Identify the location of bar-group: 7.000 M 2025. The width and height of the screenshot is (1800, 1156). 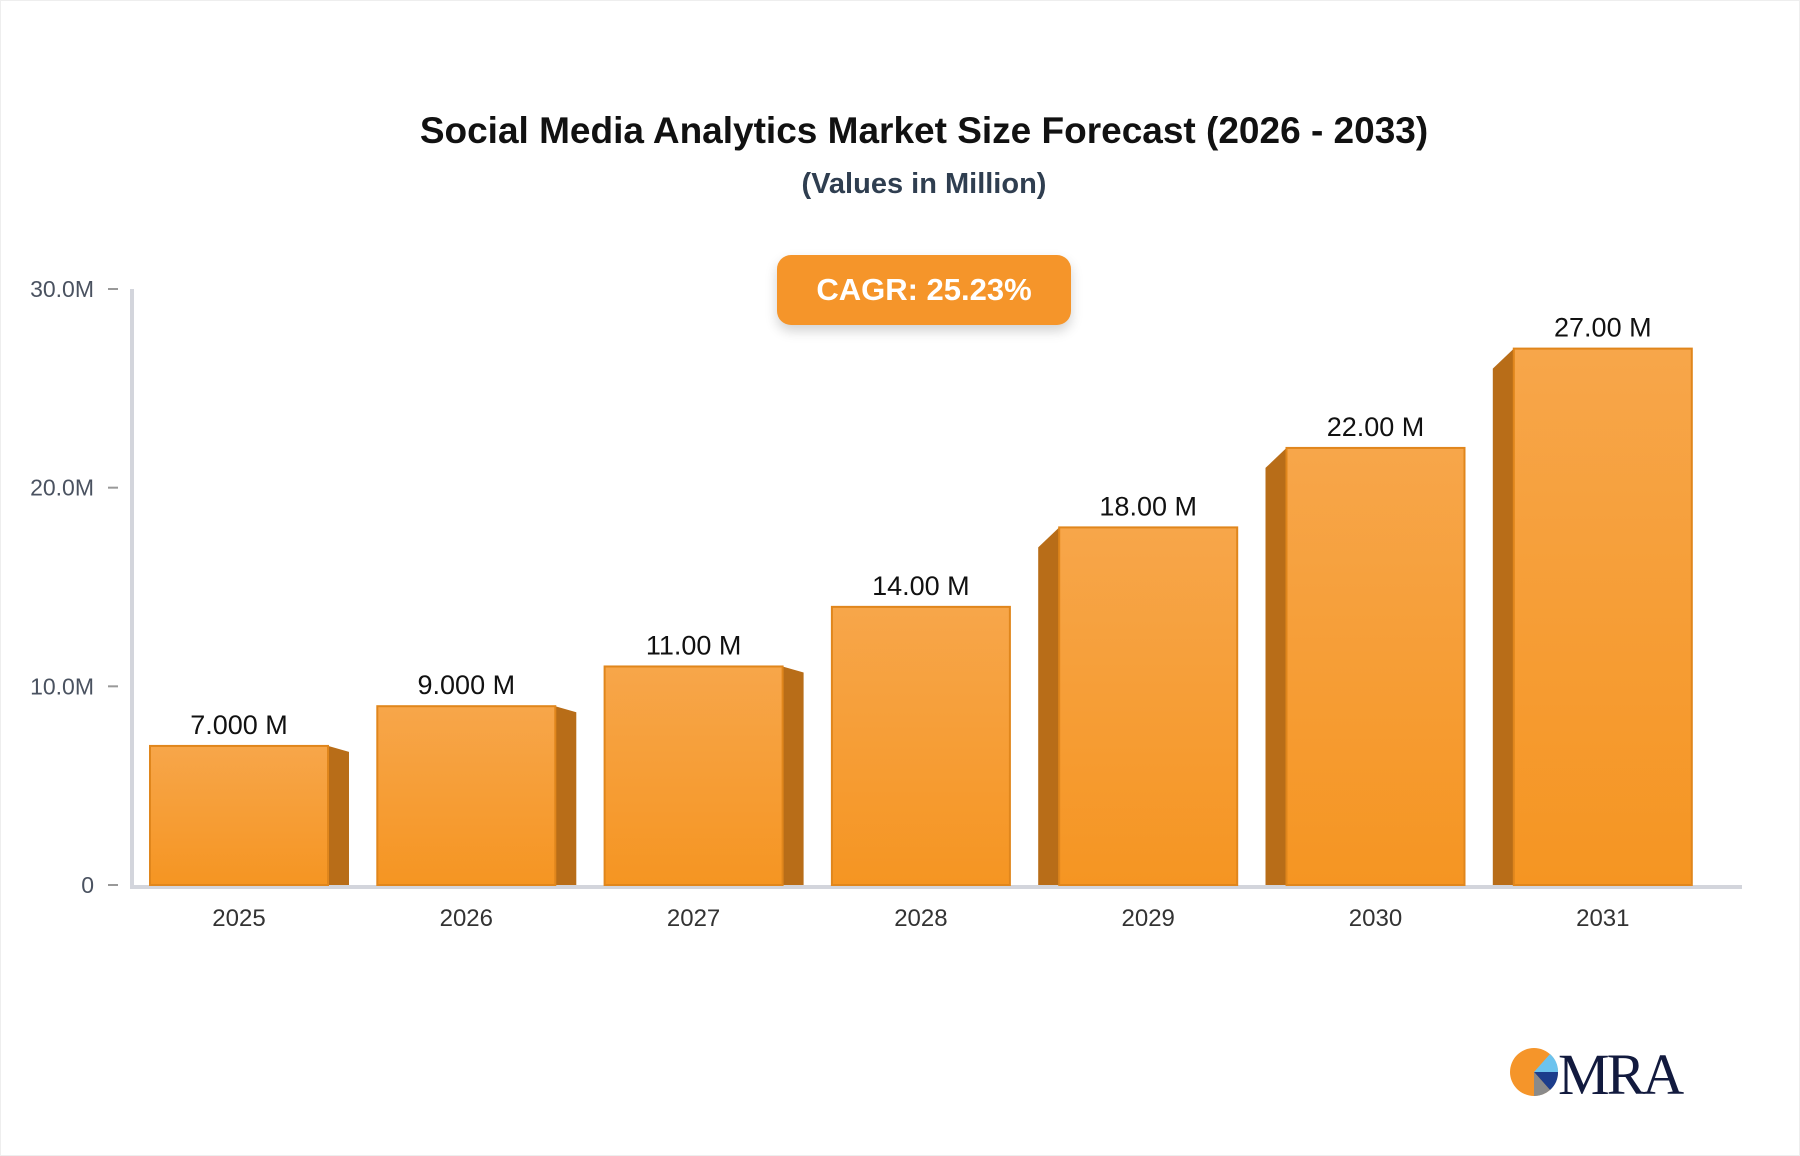
(249, 821).